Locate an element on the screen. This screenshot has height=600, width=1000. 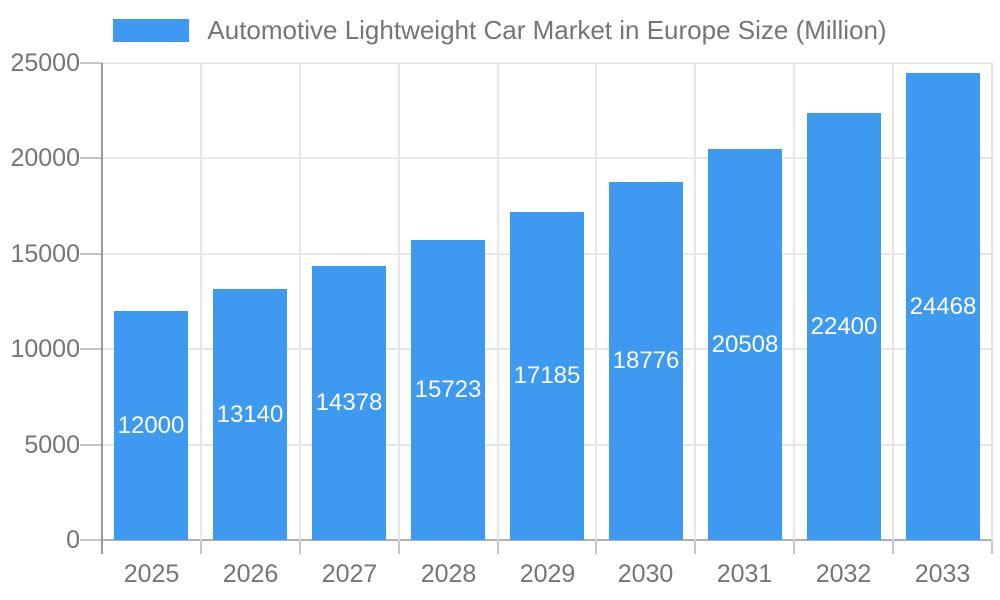
bar-2025: 12000 is located at coordinates (151, 425).